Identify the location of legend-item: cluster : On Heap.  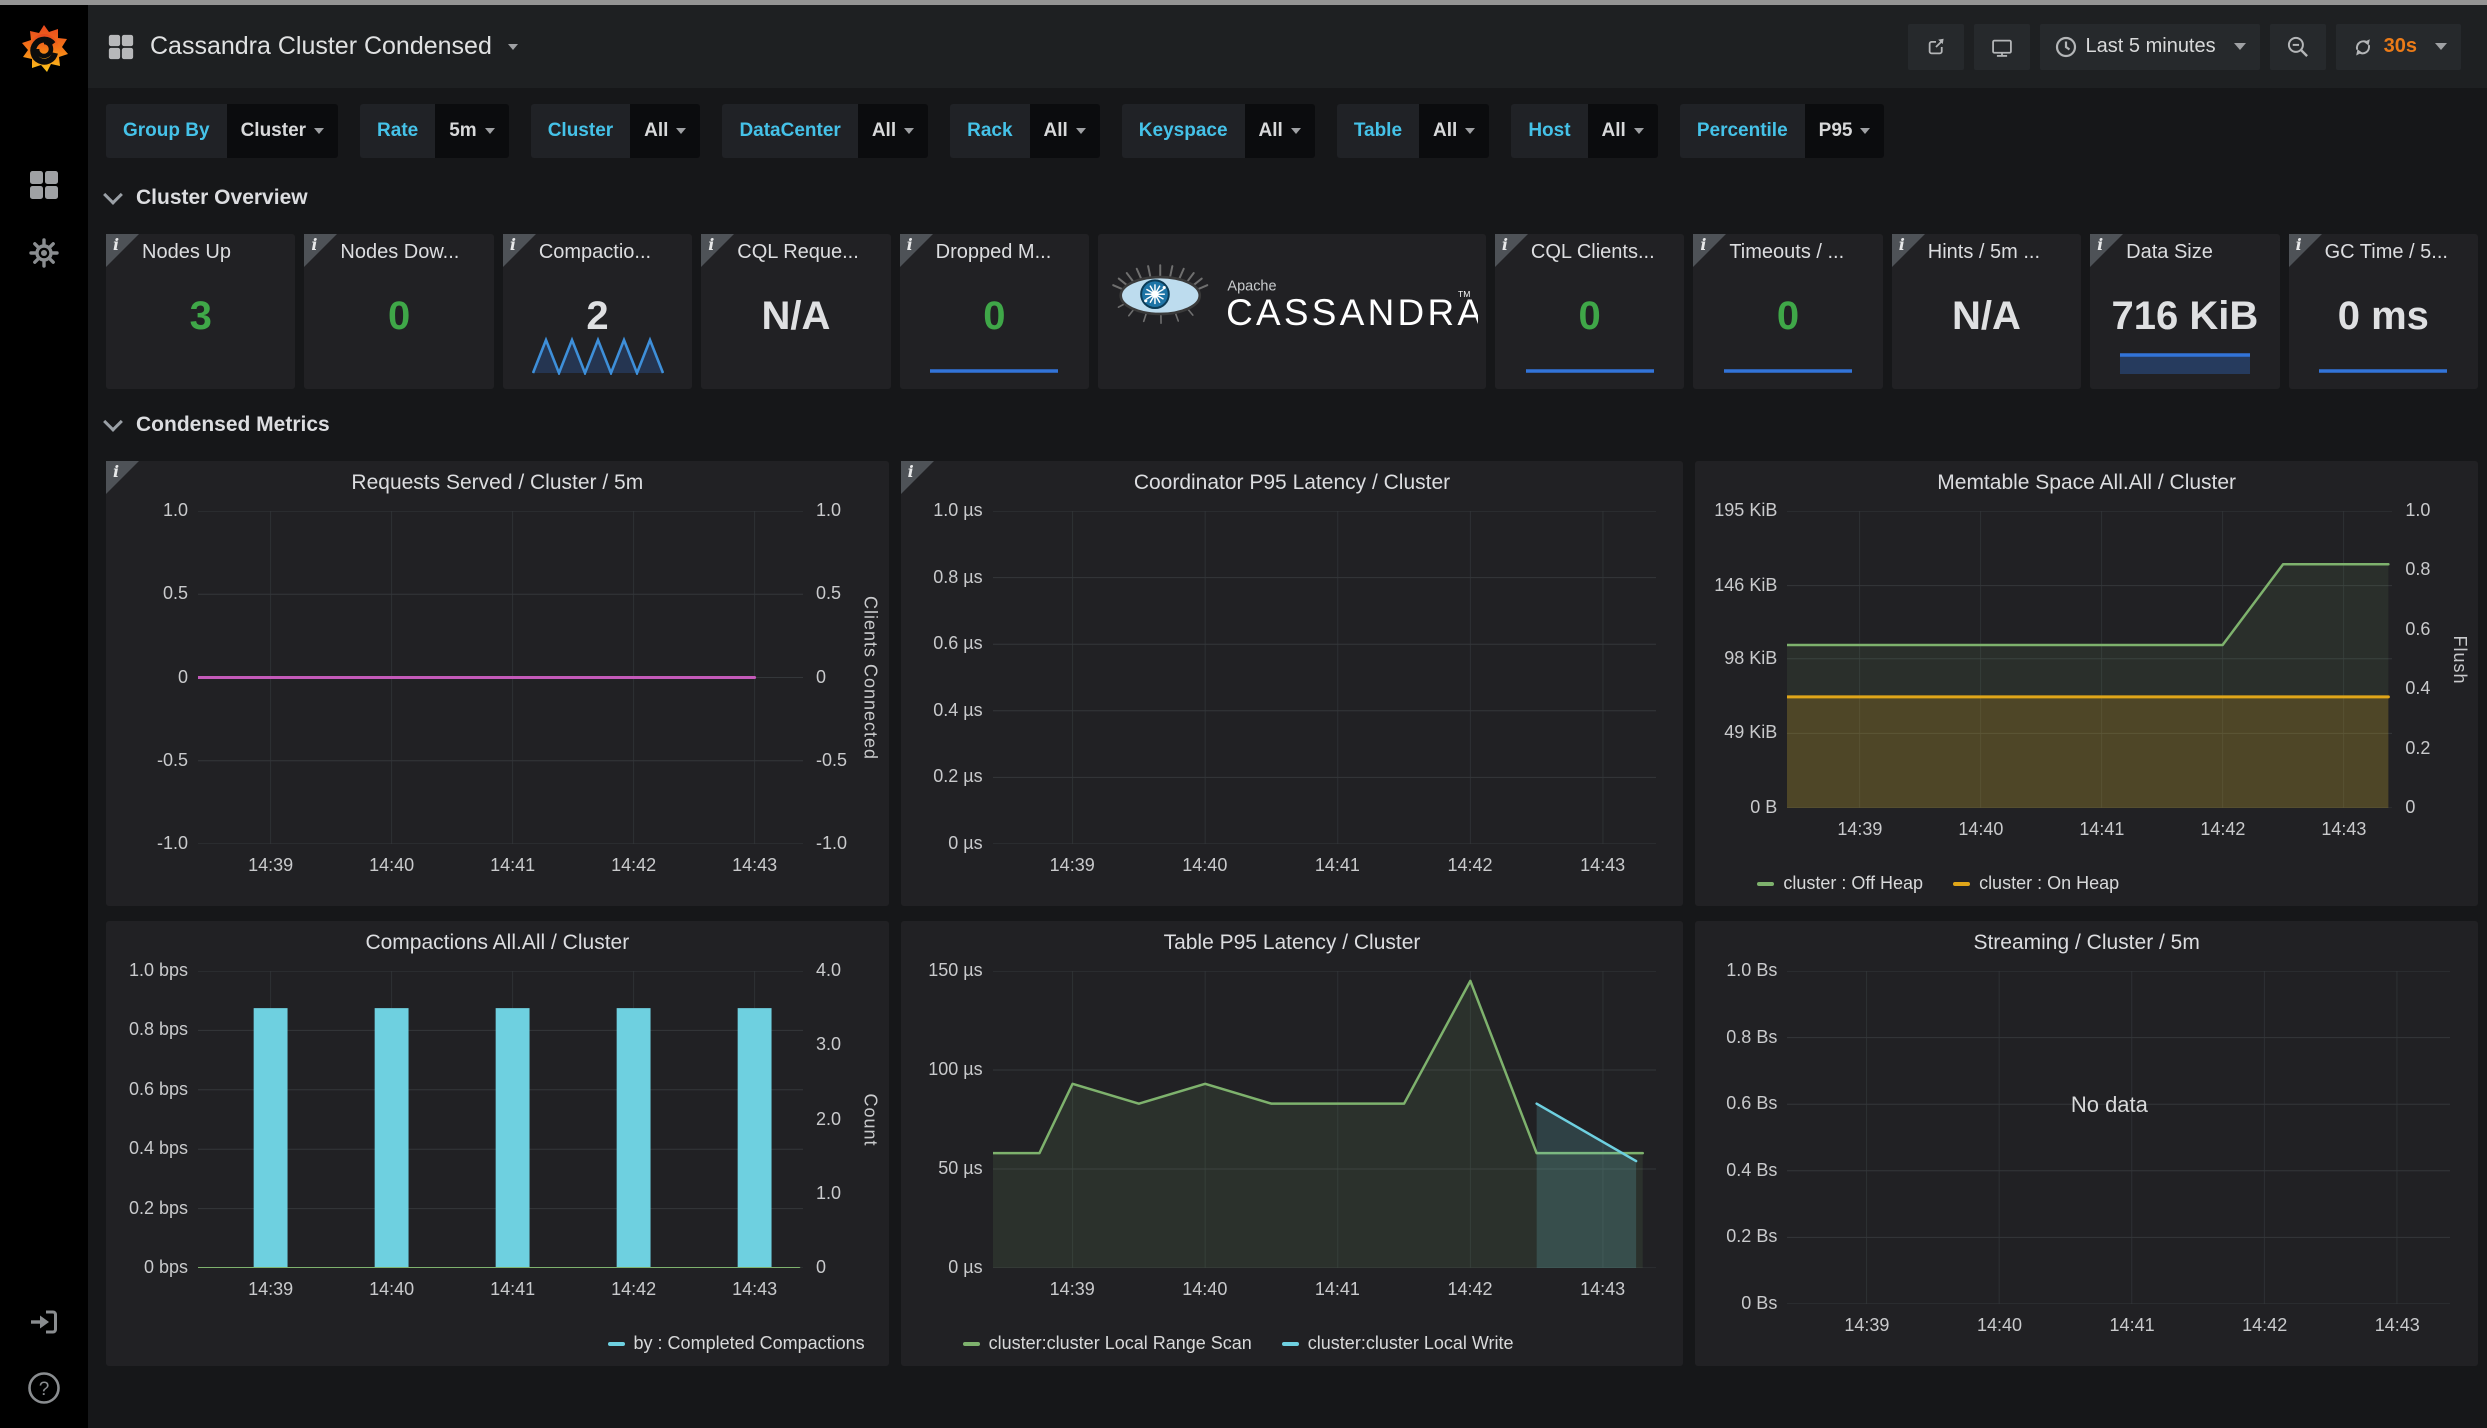
(2036, 883).